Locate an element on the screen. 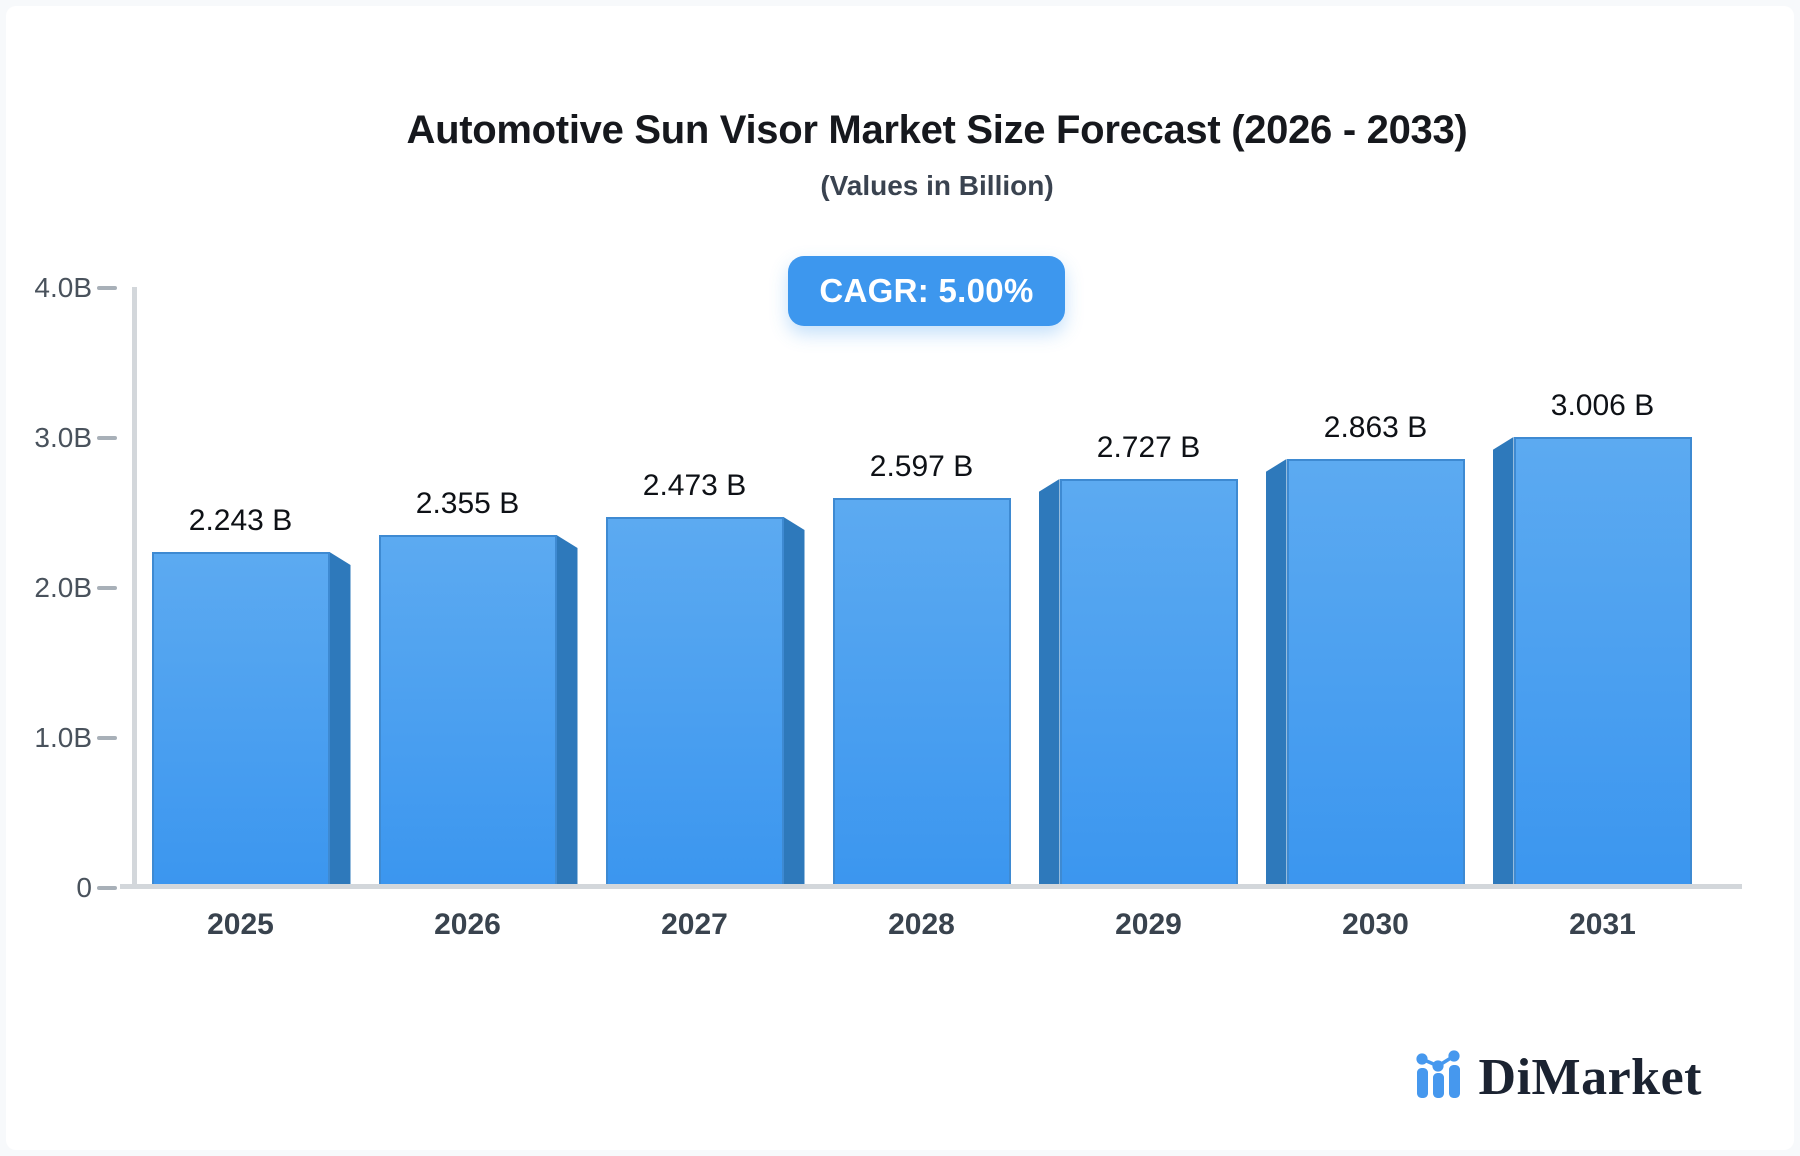 This screenshot has height=1156, width=1800. bar-2031 is located at coordinates (1602, 662).